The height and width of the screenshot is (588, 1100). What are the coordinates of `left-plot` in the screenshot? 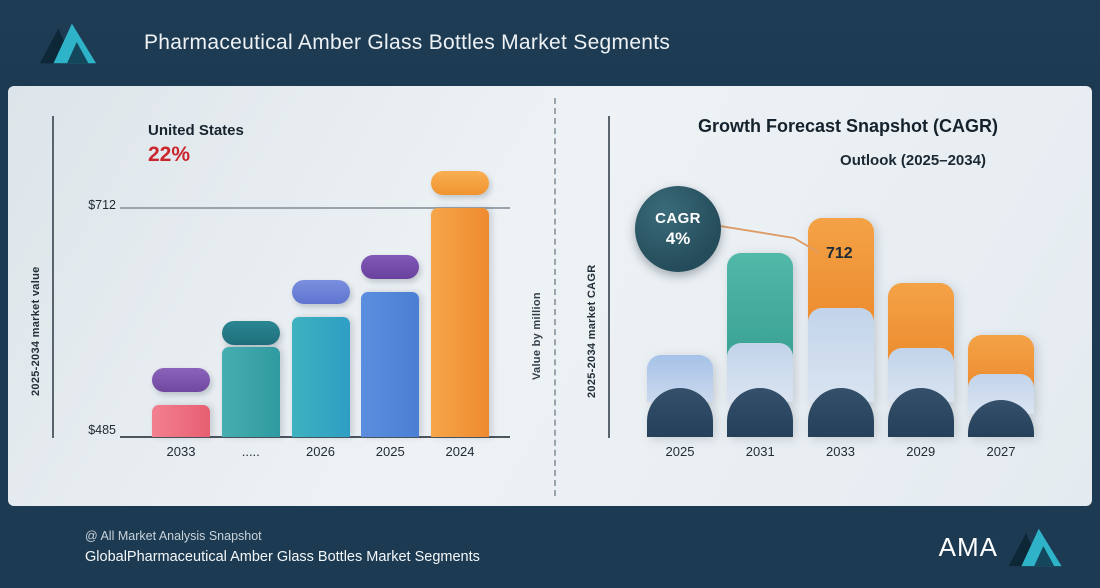 It's located at (320, 302).